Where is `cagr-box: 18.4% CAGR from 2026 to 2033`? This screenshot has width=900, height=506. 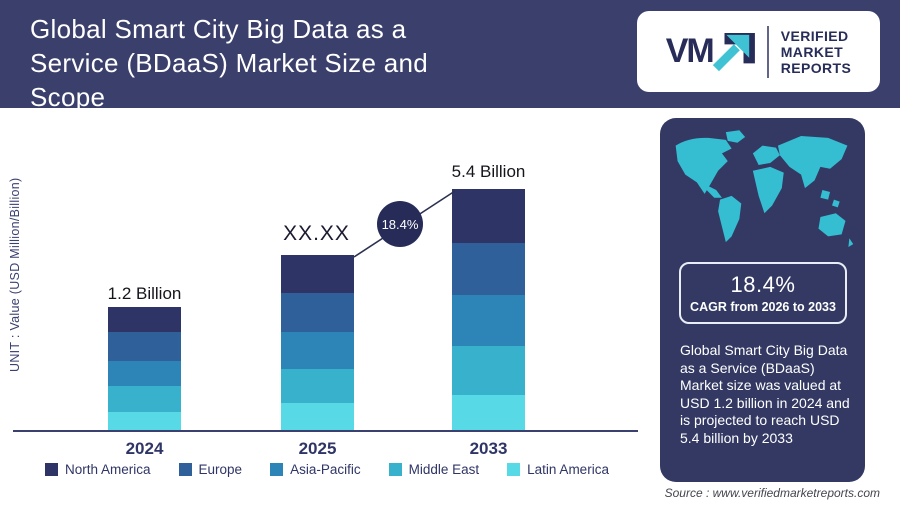 cagr-box: 18.4% CAGR from 2026 to 2033 is located at coordinates (763, 293).